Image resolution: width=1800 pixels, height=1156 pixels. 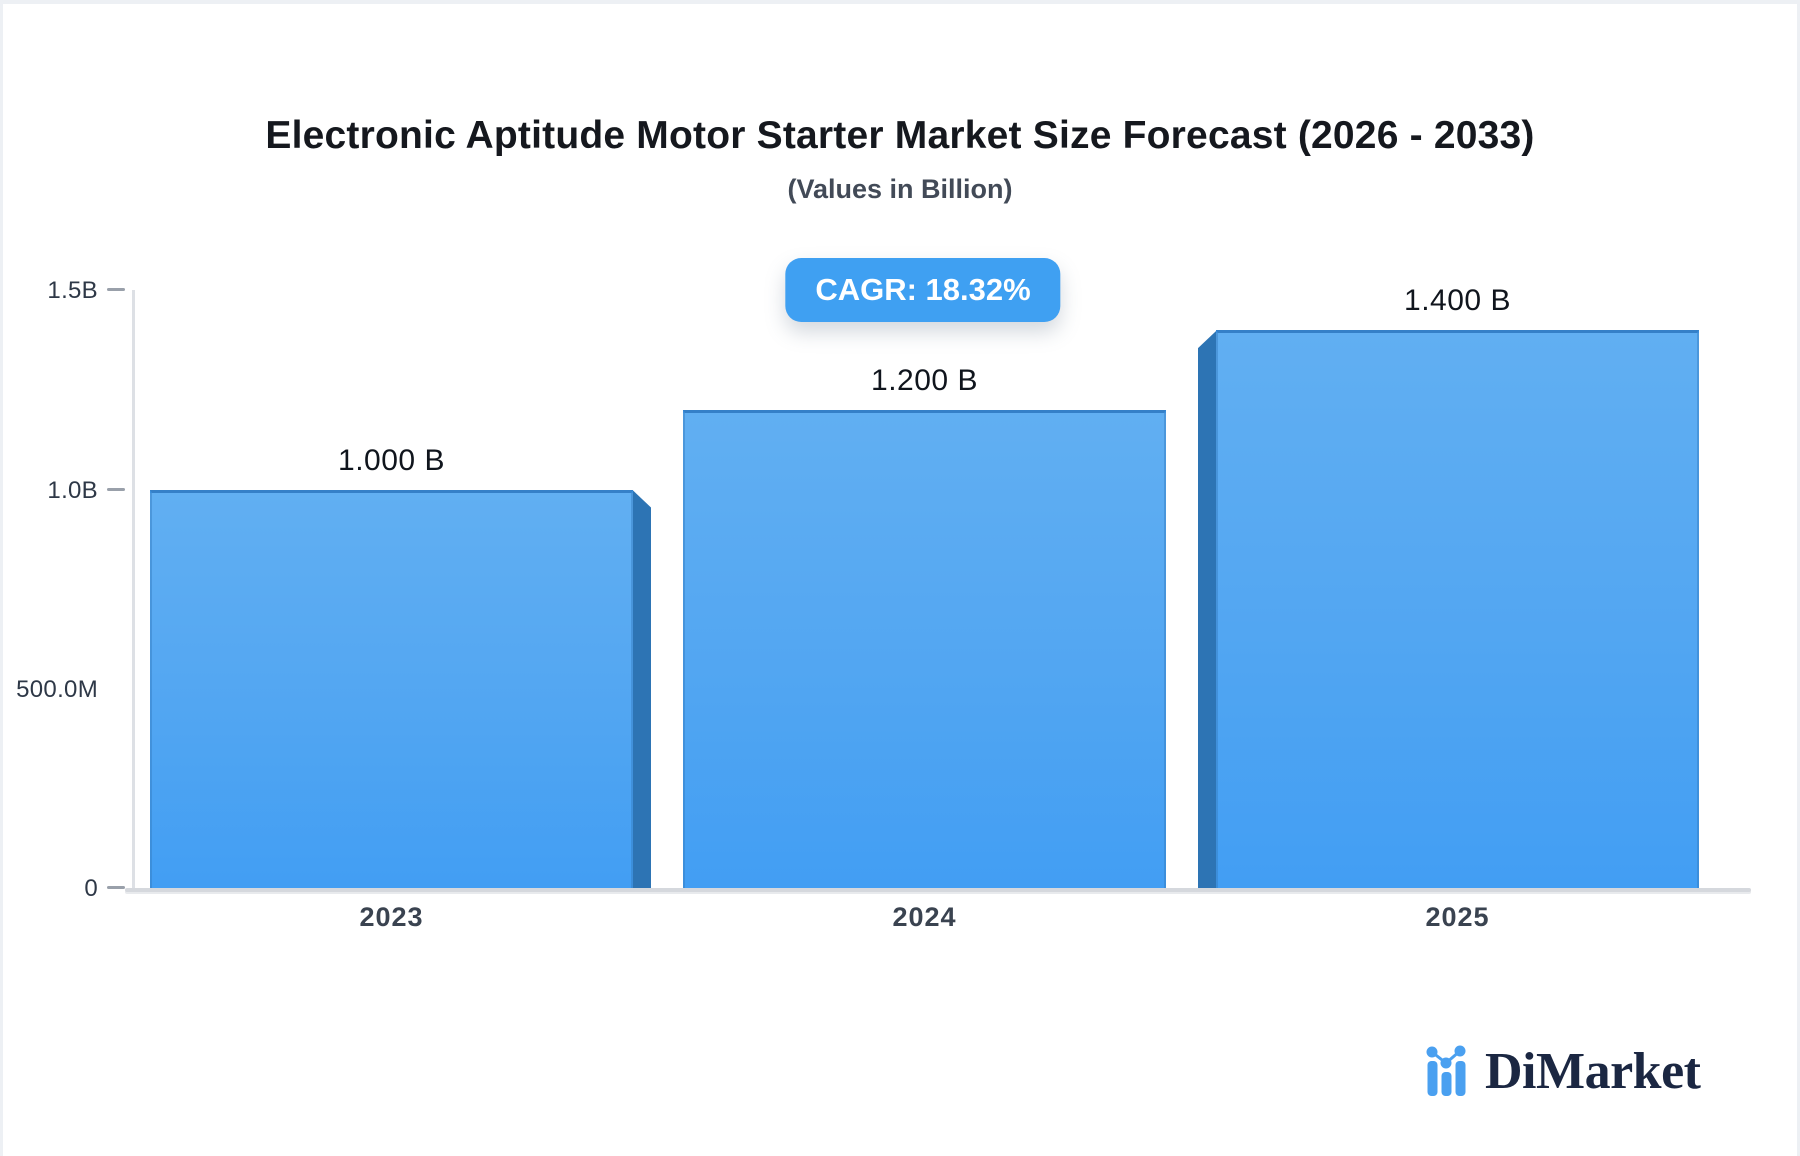 I want to click on x-tick-label: 2023, so click(x=391, y=917).